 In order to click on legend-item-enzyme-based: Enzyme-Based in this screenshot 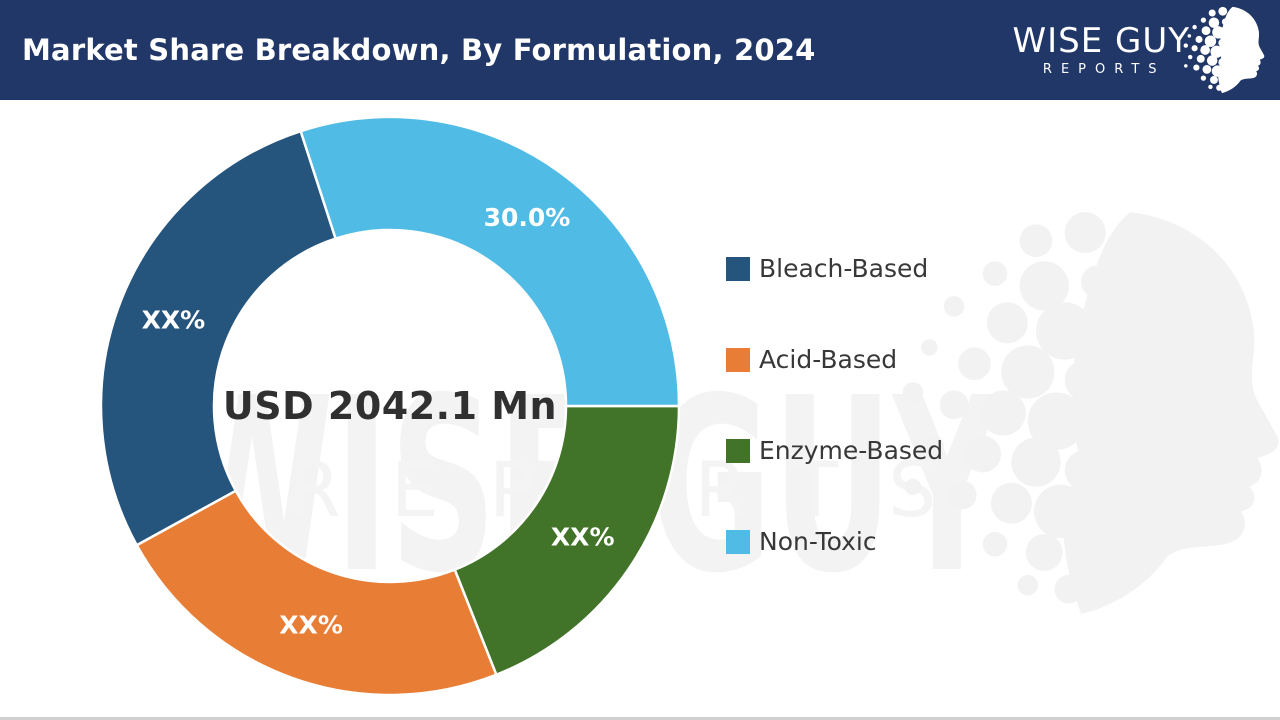, I will do `click(834, 450)`.